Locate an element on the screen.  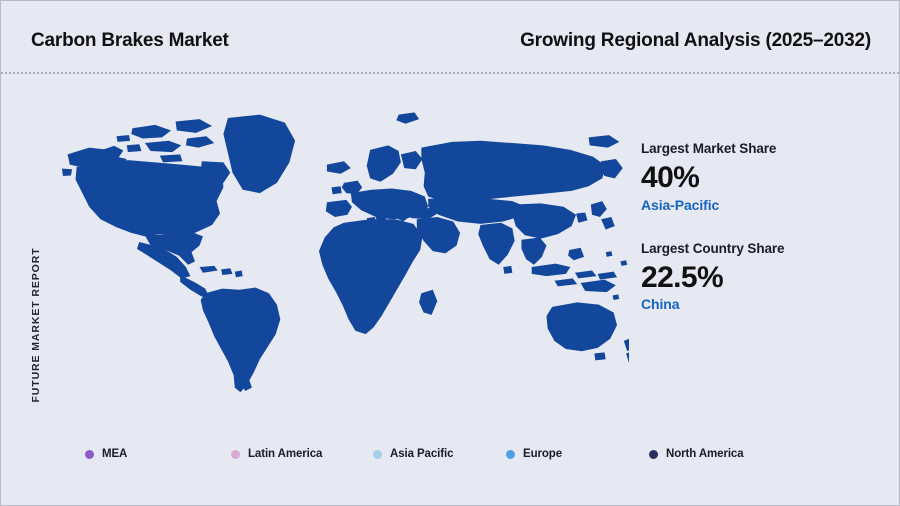
stat-value: 22.5% is located at coordinates (682, 277).